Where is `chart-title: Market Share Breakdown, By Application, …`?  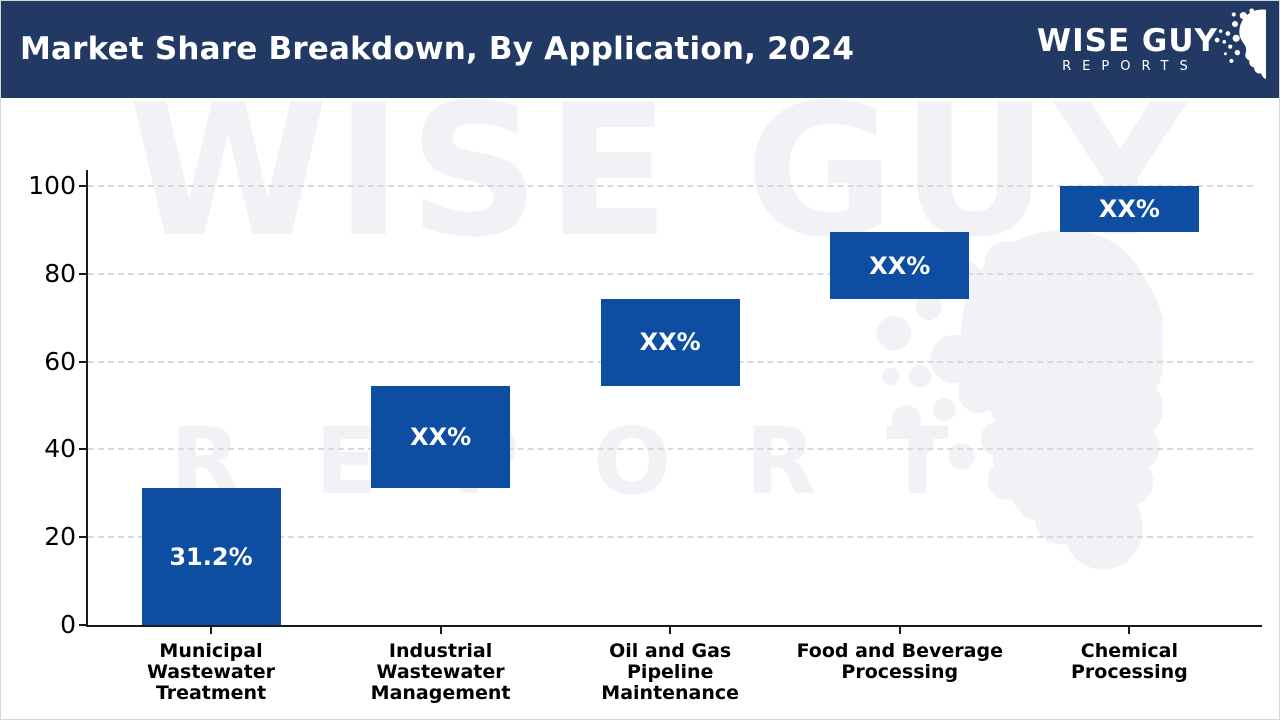
chart-title: Market Share Breakdown, By Application, … is located at coordinates (437, 49).